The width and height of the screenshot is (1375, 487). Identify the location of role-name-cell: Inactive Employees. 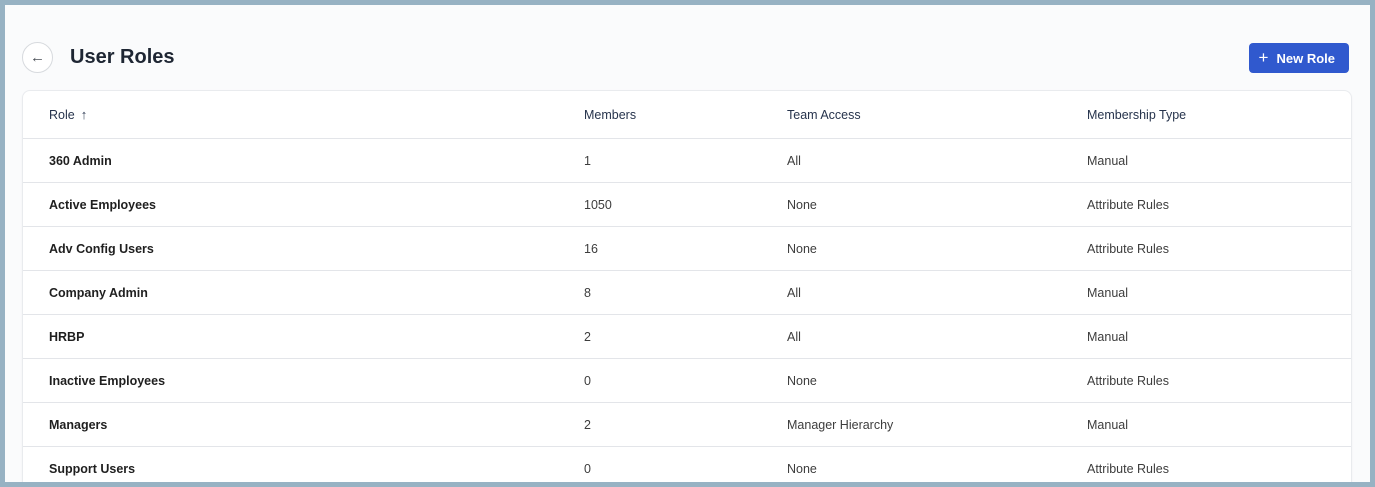
(107, 380).